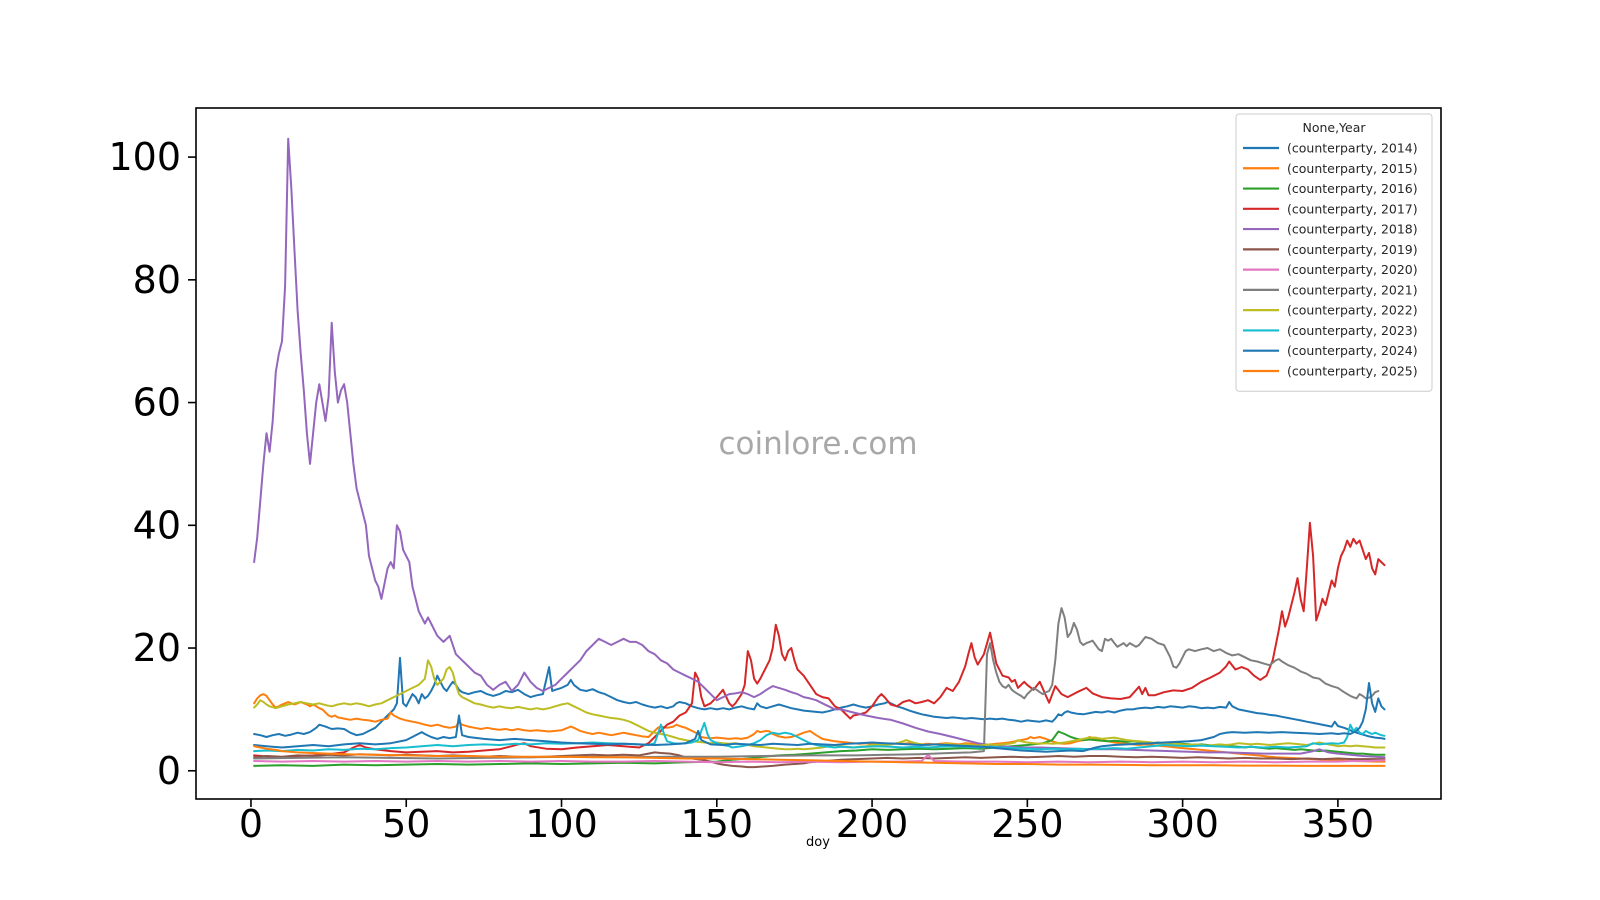 This screenshot has width=1600, height=900. I want to click on x-tick-label: 350, so click(1338, 824).